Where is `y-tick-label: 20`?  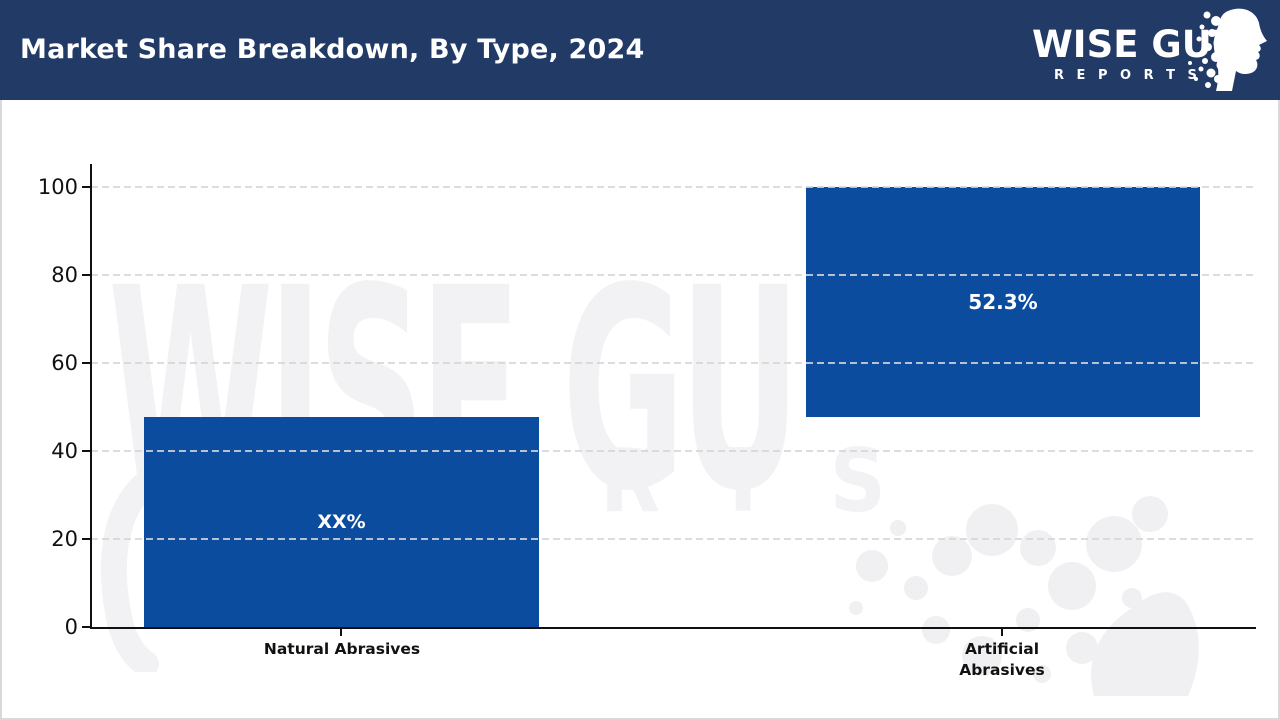 y-tick-label: 20 is located at coordinates (64, 539).